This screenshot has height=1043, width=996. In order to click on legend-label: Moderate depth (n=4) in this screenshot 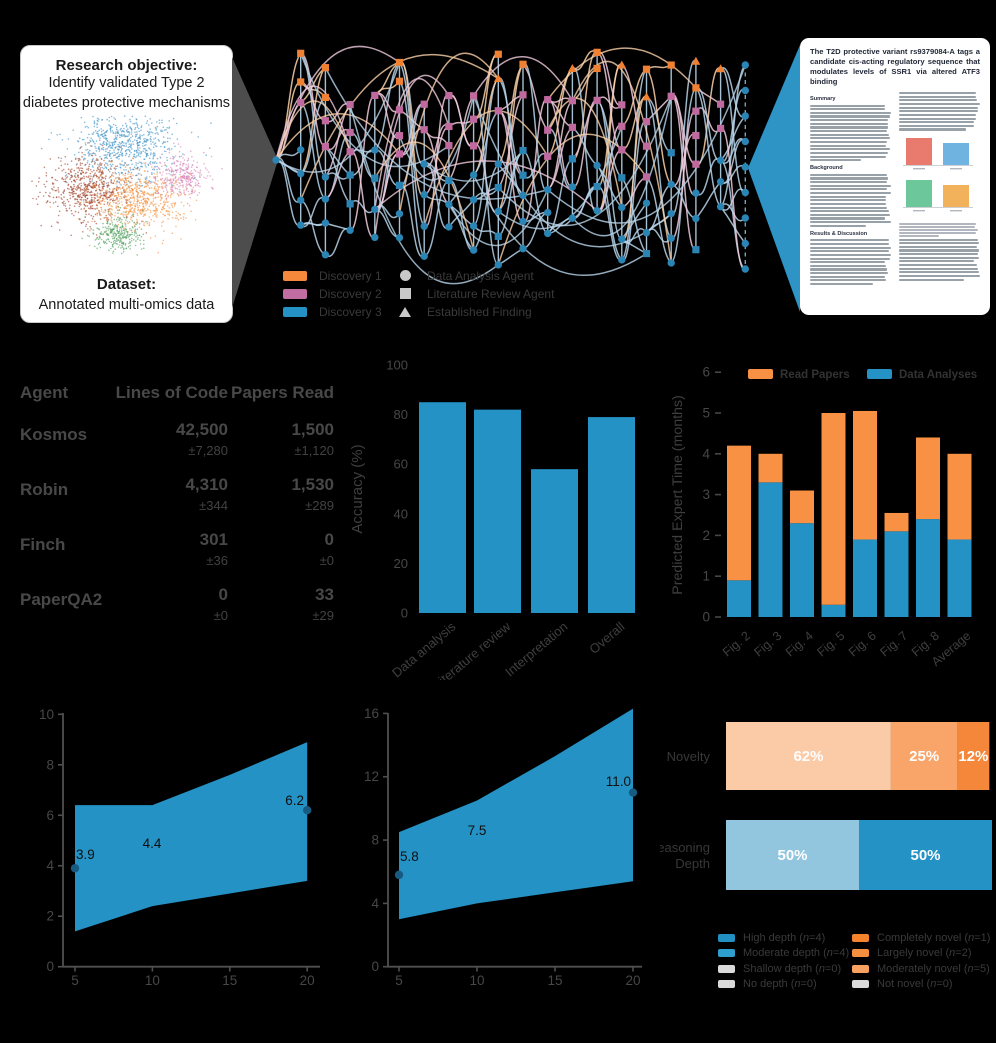, I will do `click(796, 953)`.